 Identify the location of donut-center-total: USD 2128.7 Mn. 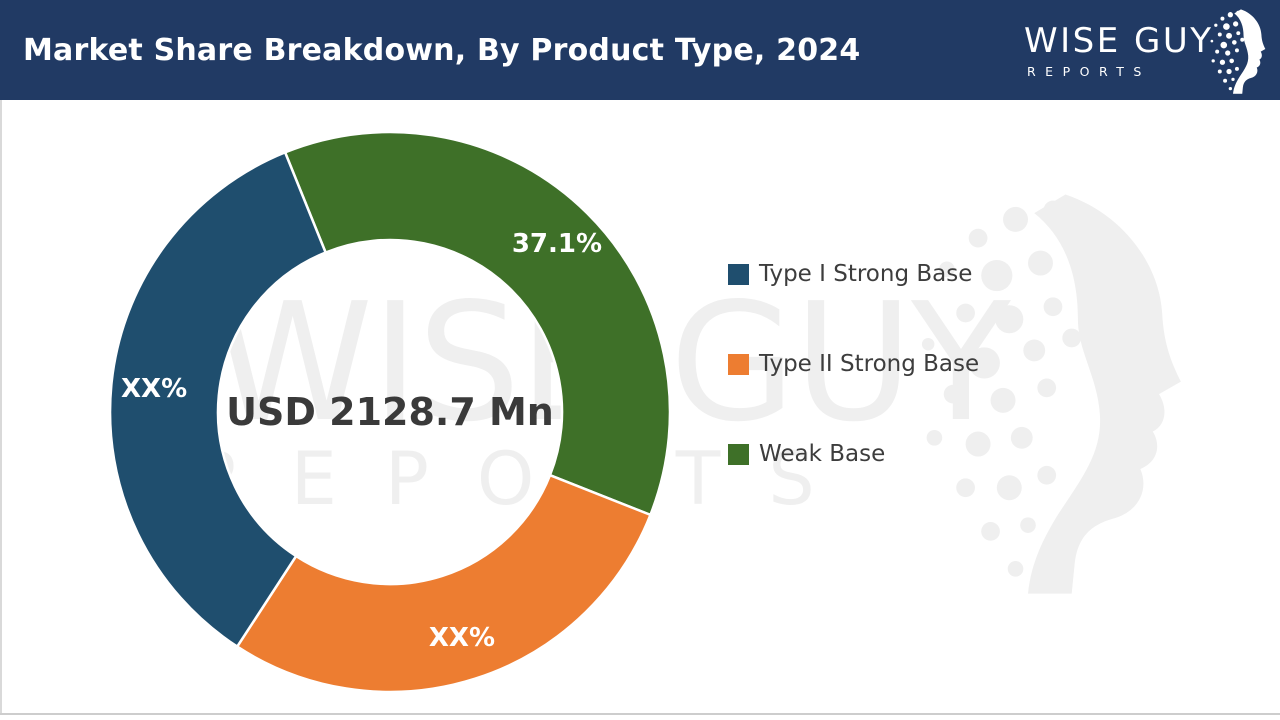
(390, 412).